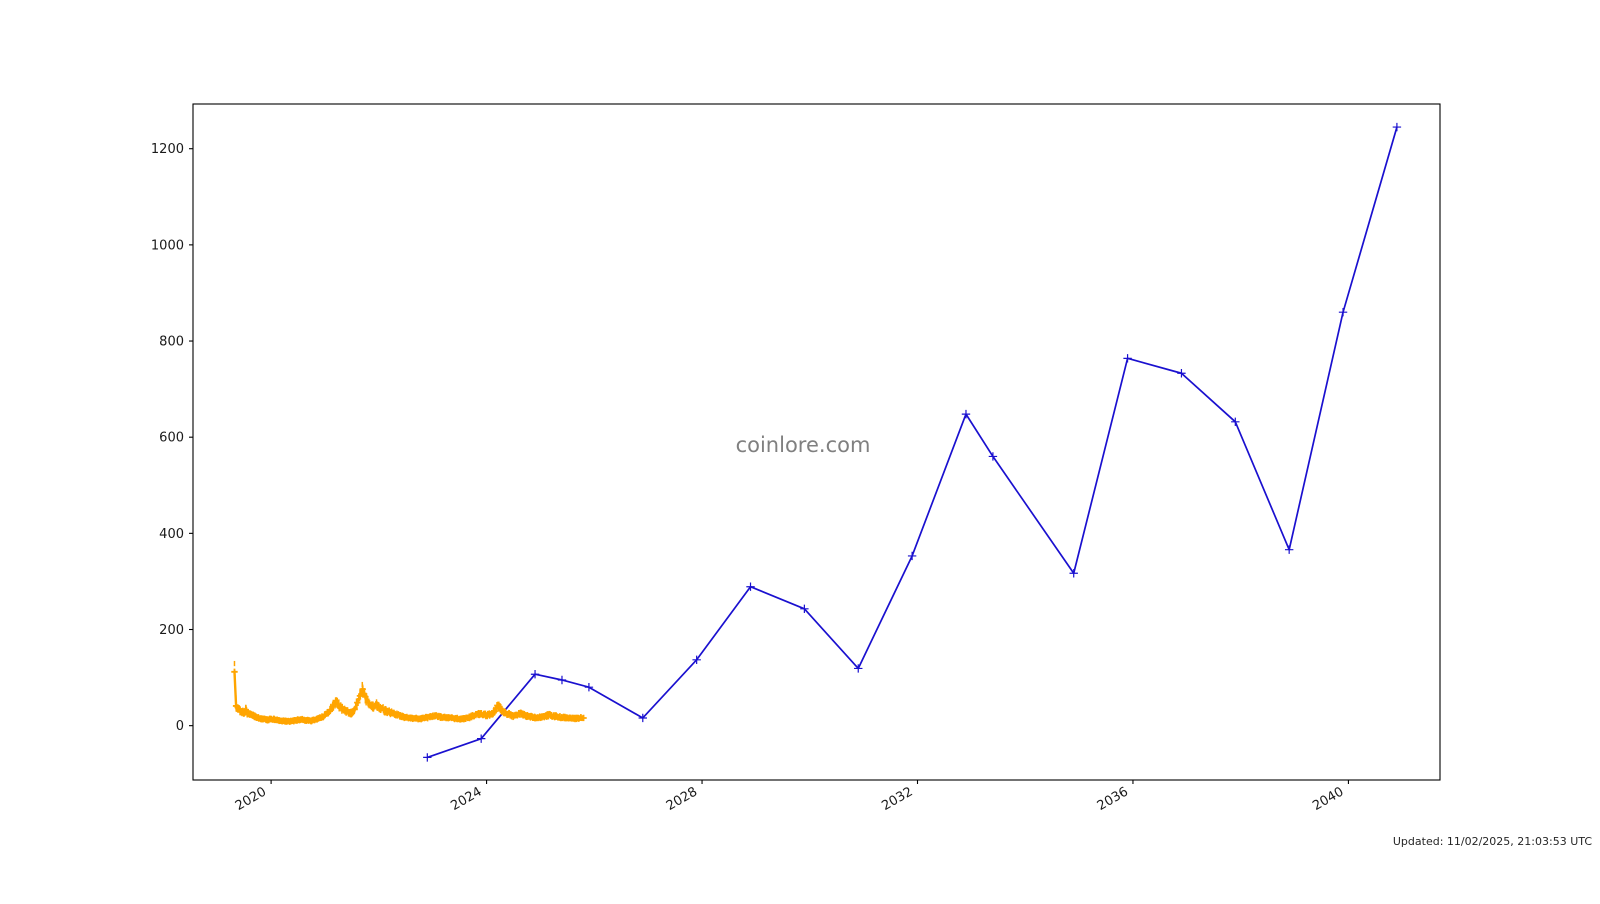 The width and height of the screenshot is (1600, 904). What do you see at coordinates (171, 630) in the screenshot?
I see `y-tick-label: 200` at bounding box center [171, 630].